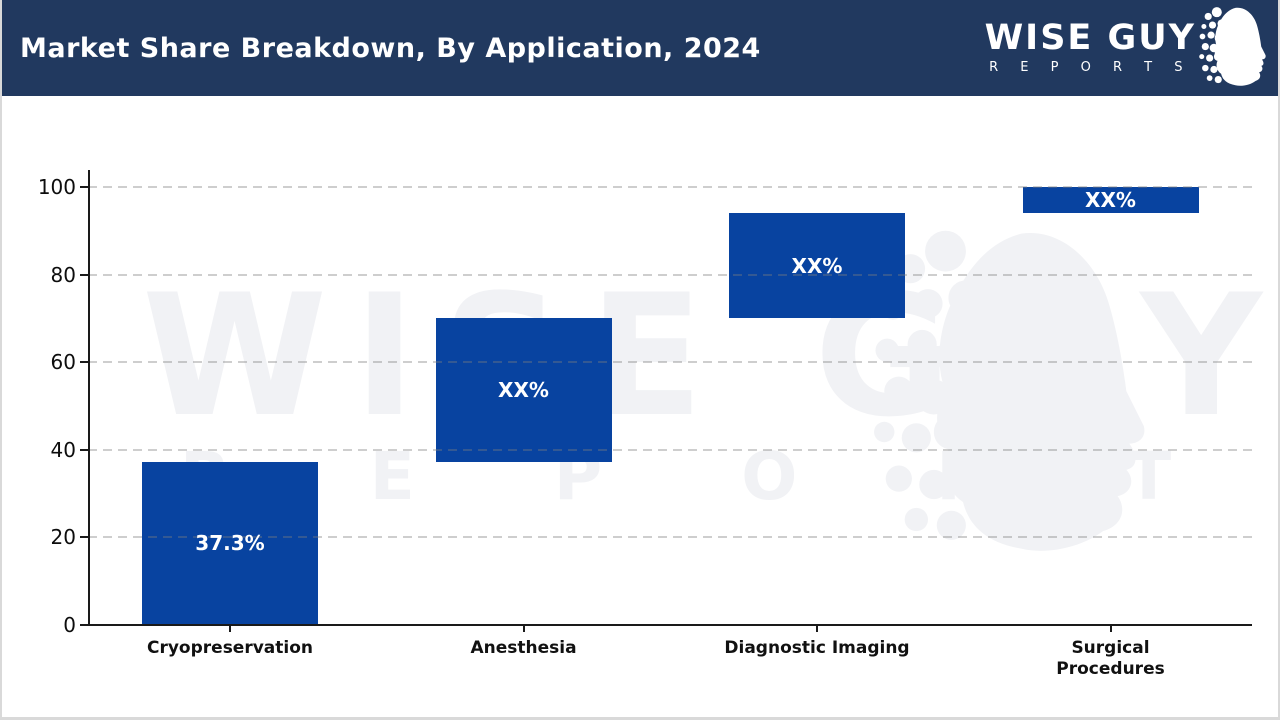 The image size is (1280, 720). What do you see at coordinates (56, 187) in the screenshot?
I see `y-axis-tick-label: 100` at bounding box center [56, 187].